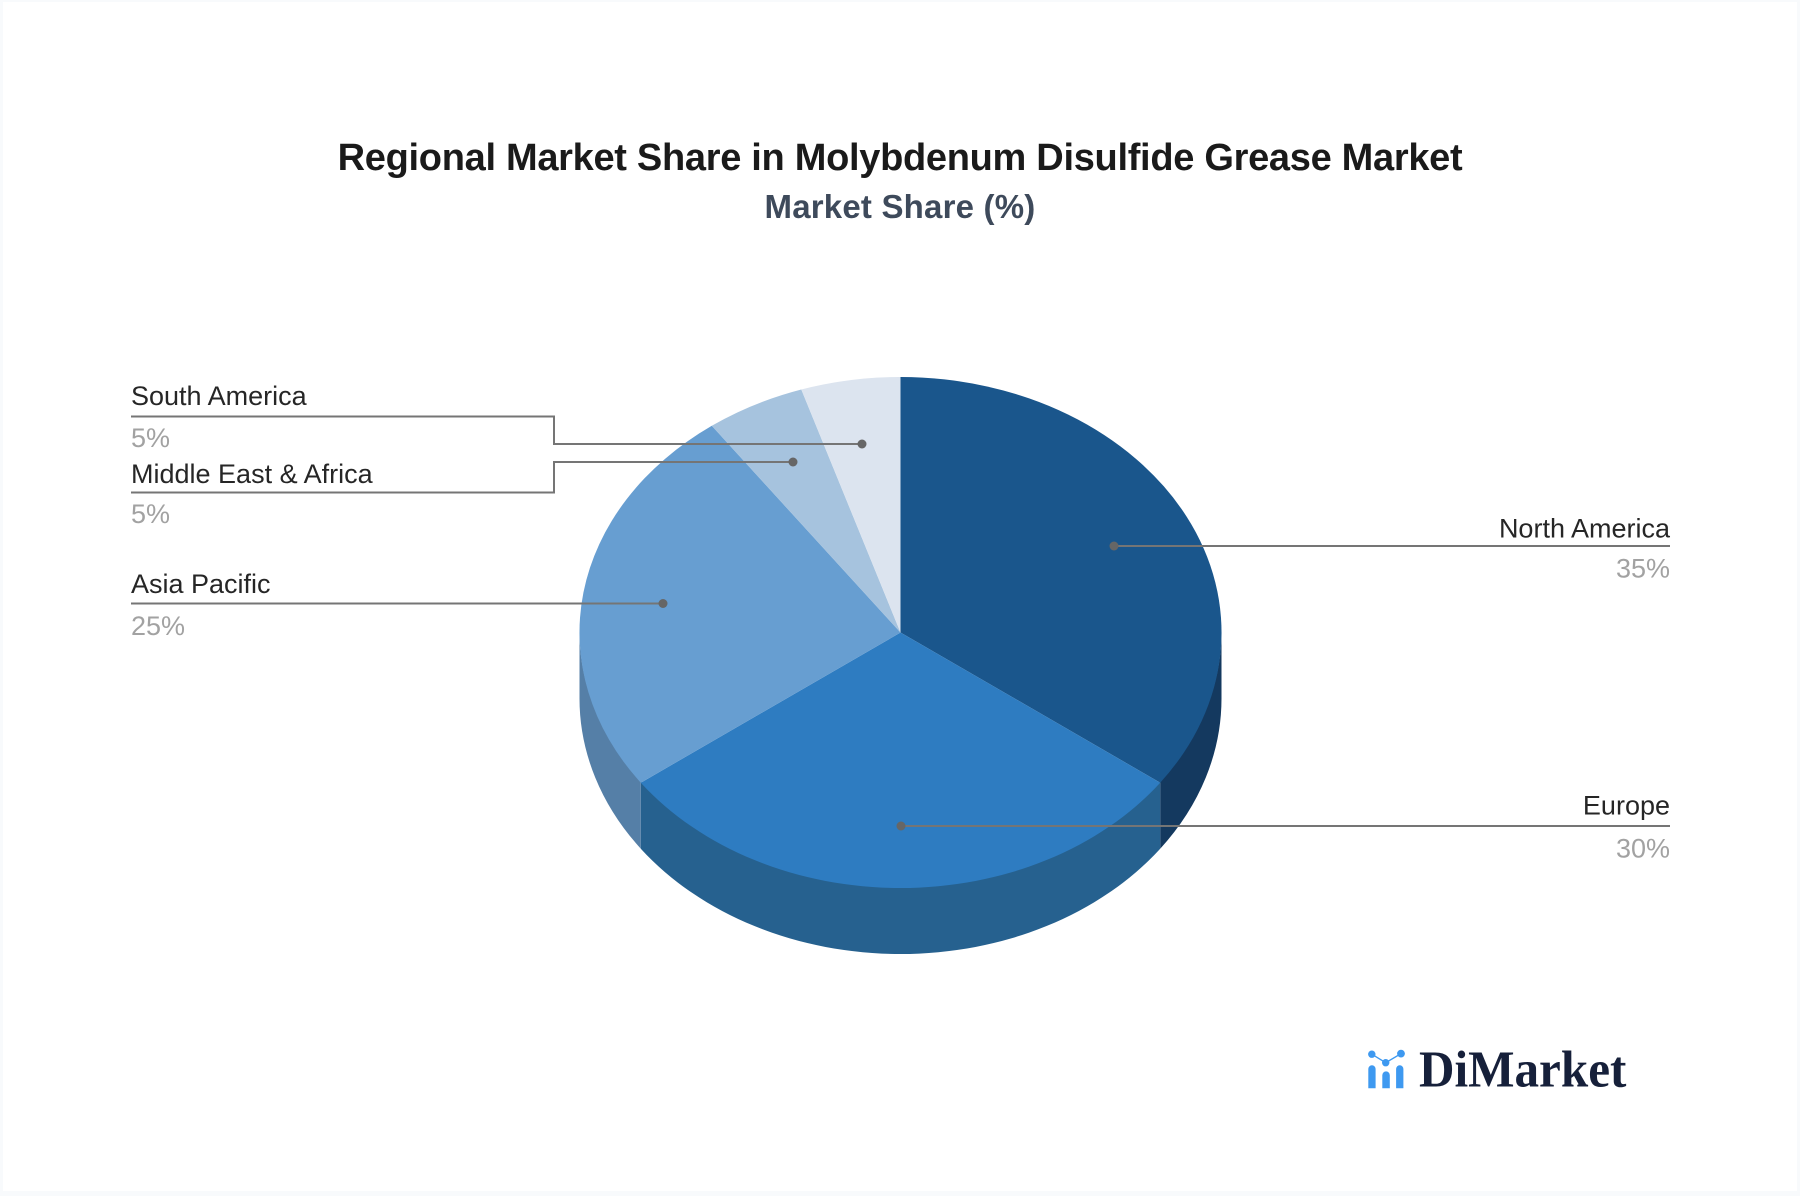 This screenshot has height=1196, width=1800. What do you see at coordinates (1643, 849) in the screenshot?
I see `svg-text: 30%` at bounding box center [1643, 849].